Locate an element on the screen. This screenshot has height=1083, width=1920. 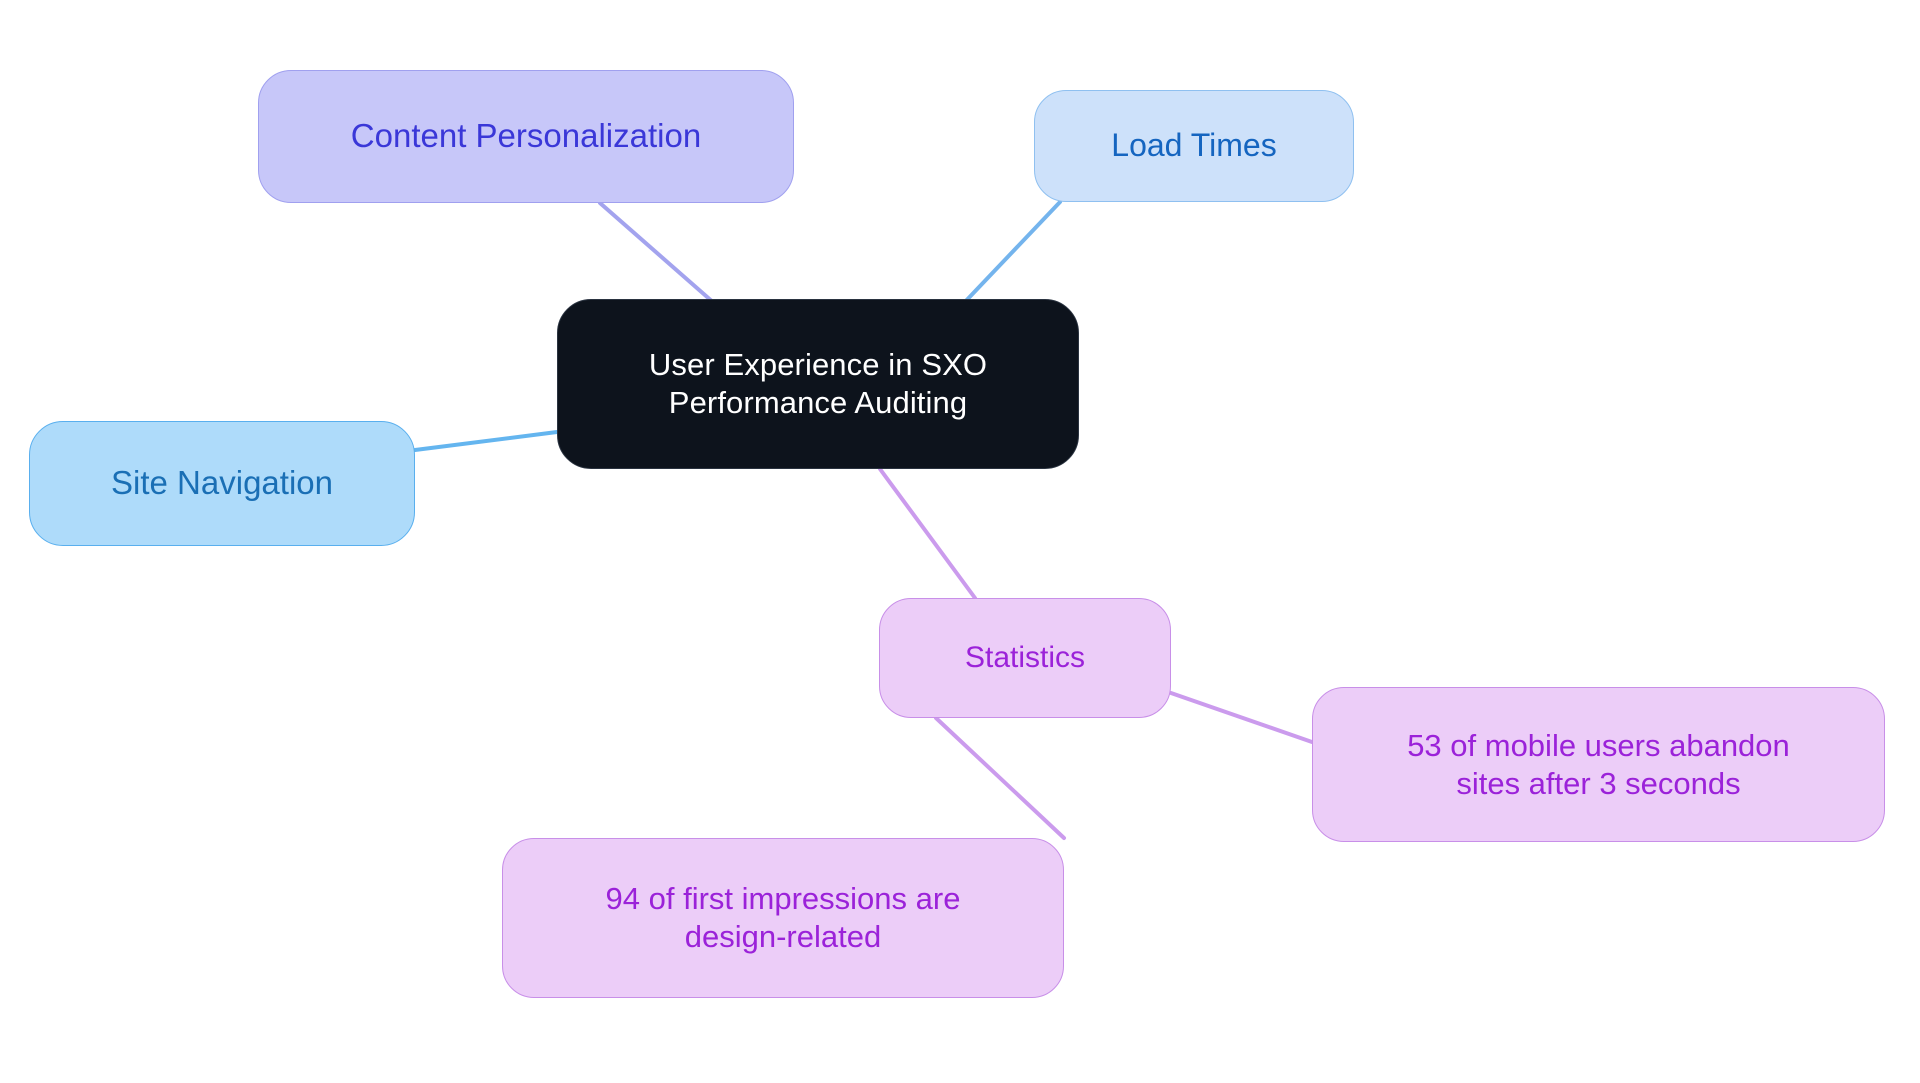
node-statistics-label: Statistics is located at coordinates (1025, 657).